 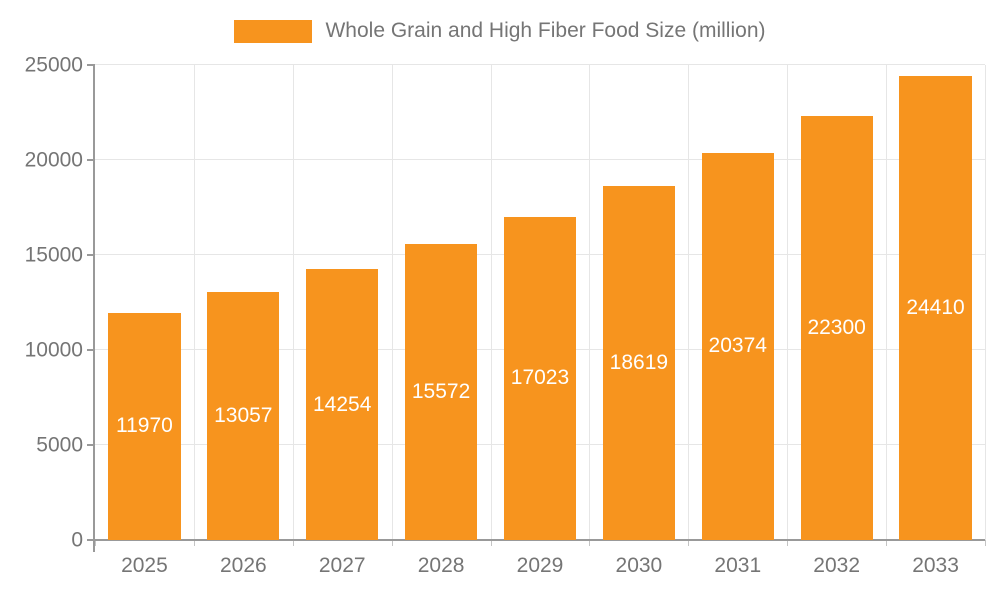 I want to click on y-axis-labels: 0 5000 10000 15000 20000 25000, so click(x=41, y=303).